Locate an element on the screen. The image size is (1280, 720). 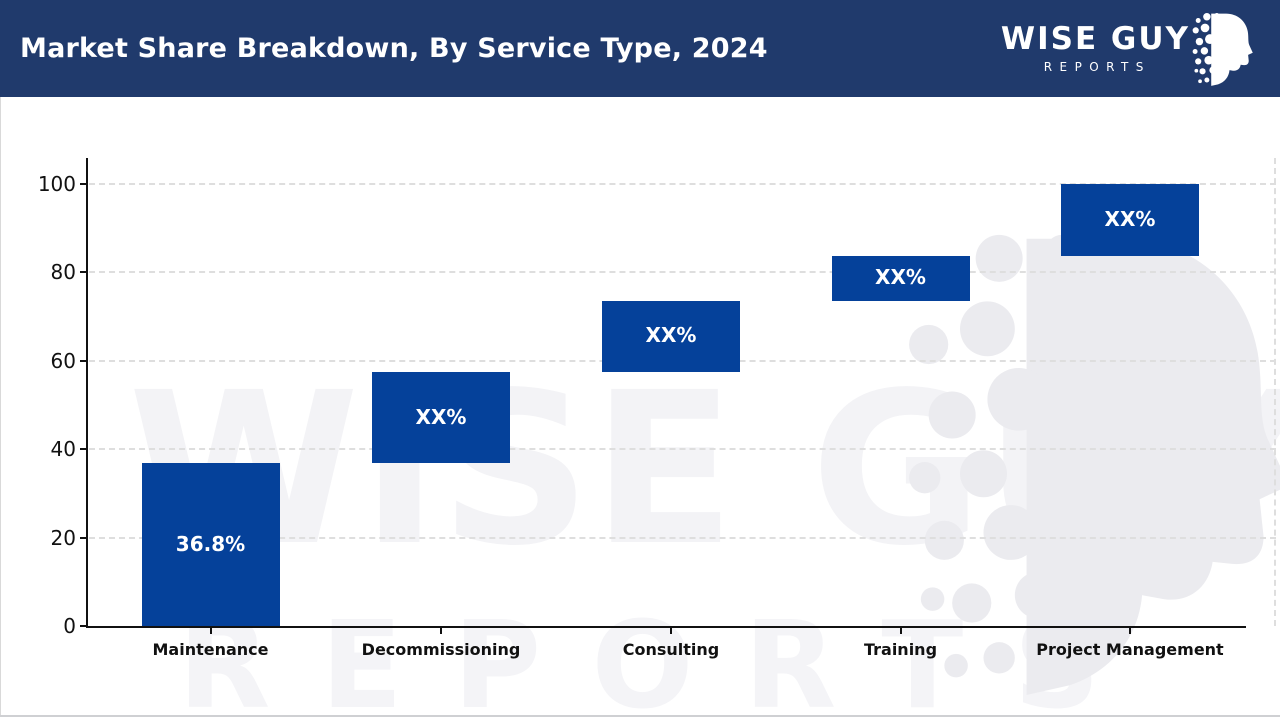
logo-text: WISE GUY REPORTS is located at coordinates (1095, 47).